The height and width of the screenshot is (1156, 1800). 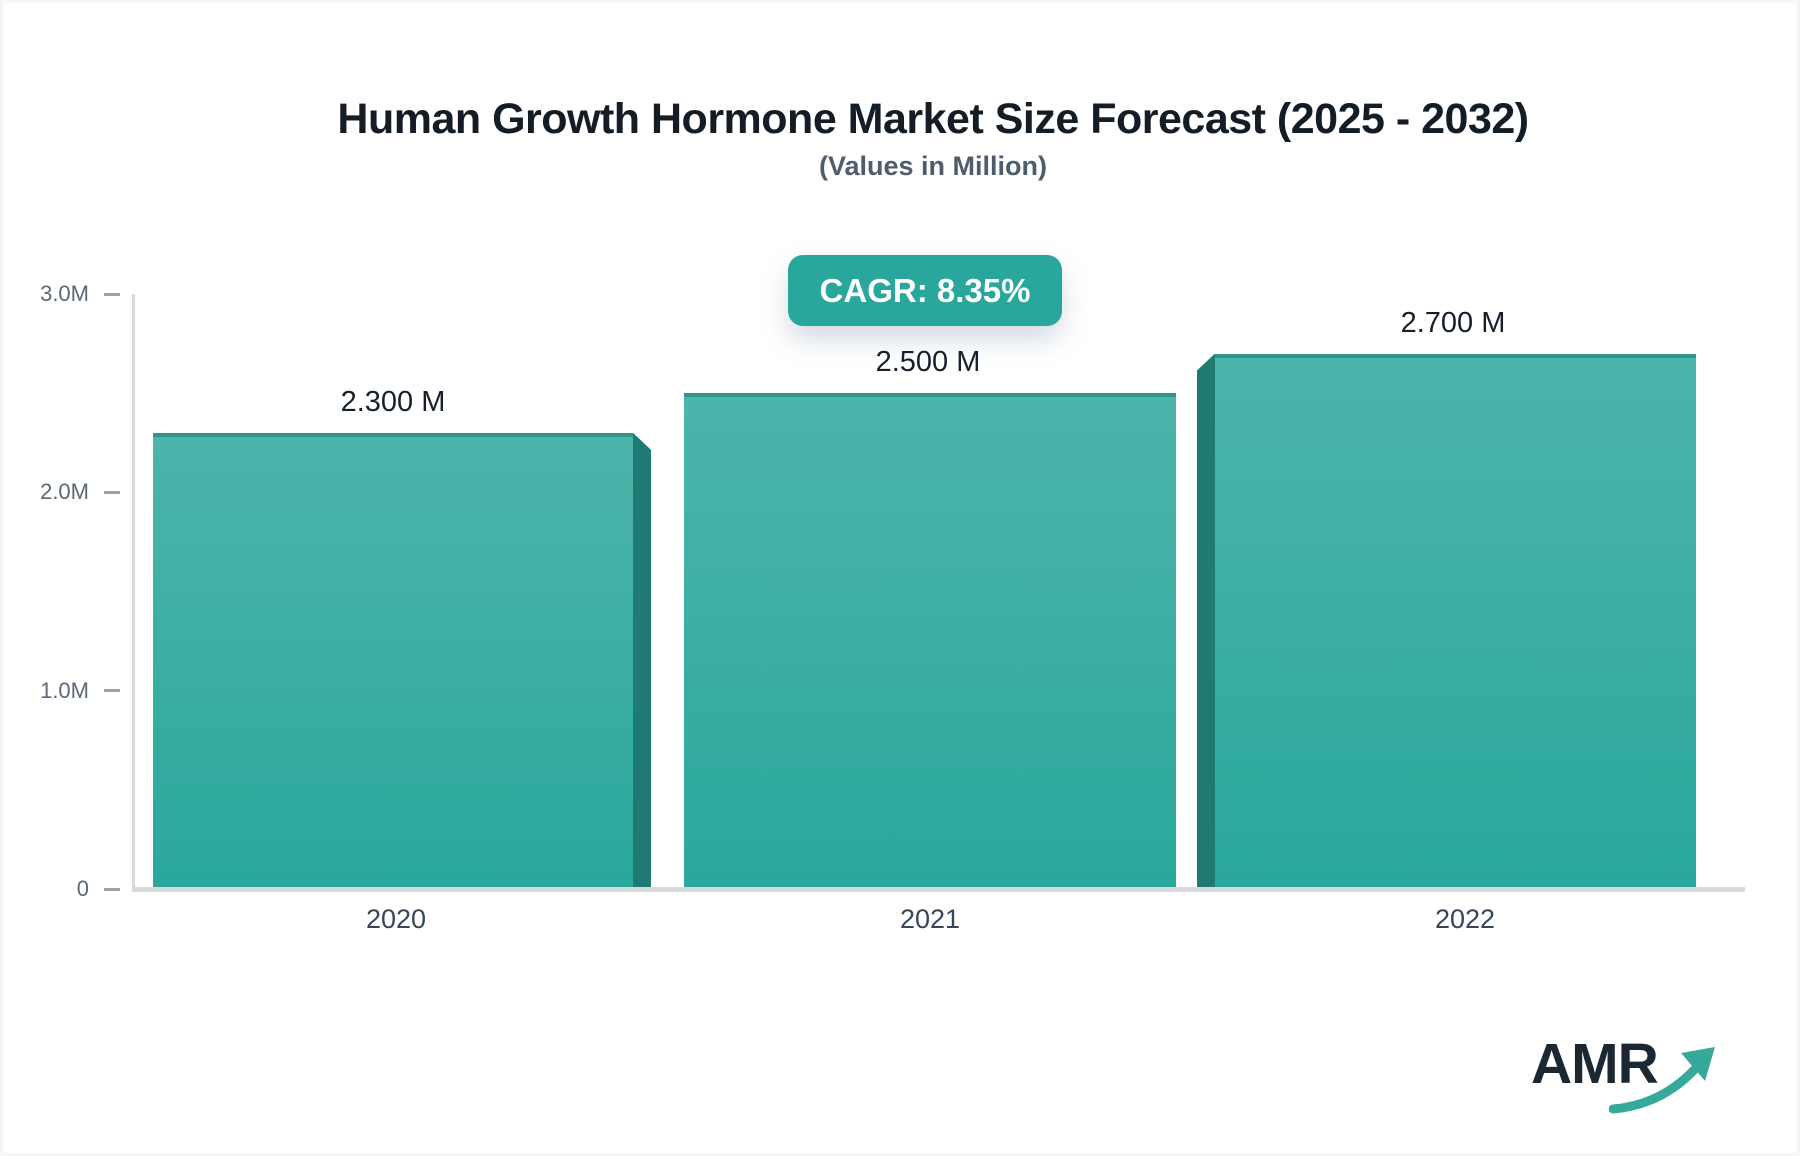 I want to click on bar-2022, so click(x=1455, y=621).